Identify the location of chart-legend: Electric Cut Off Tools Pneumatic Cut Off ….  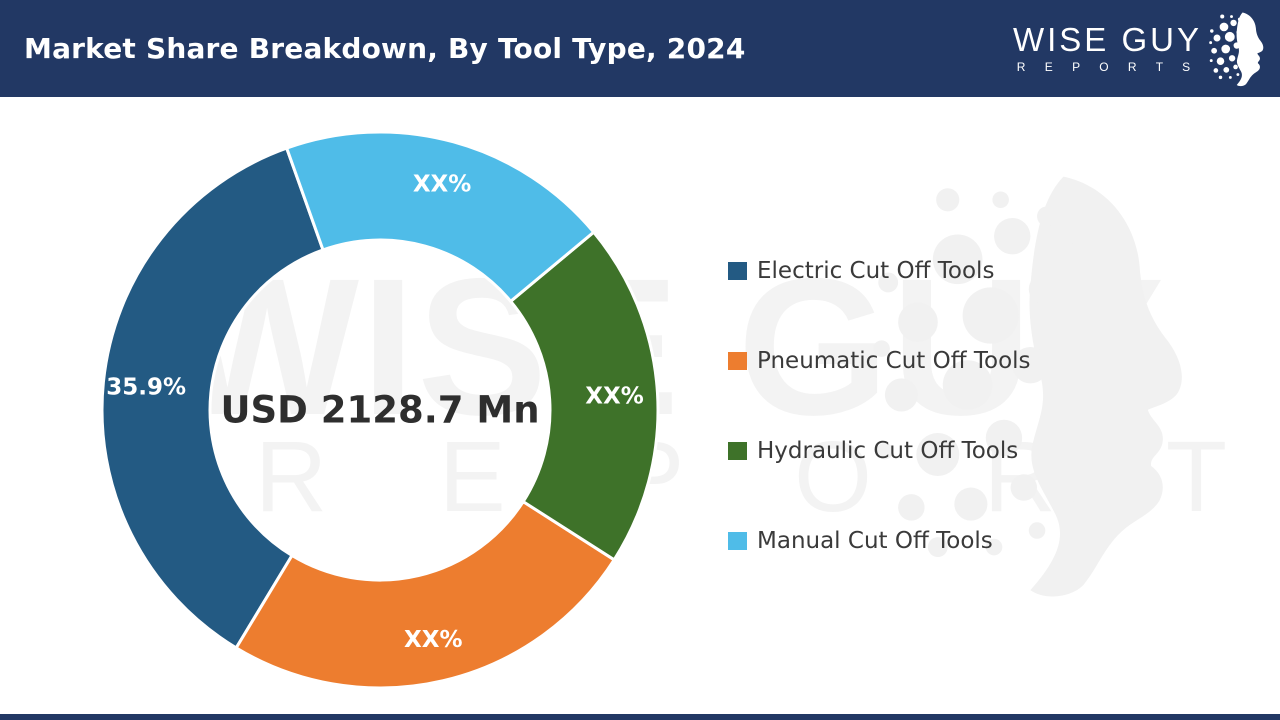
(879, 406).